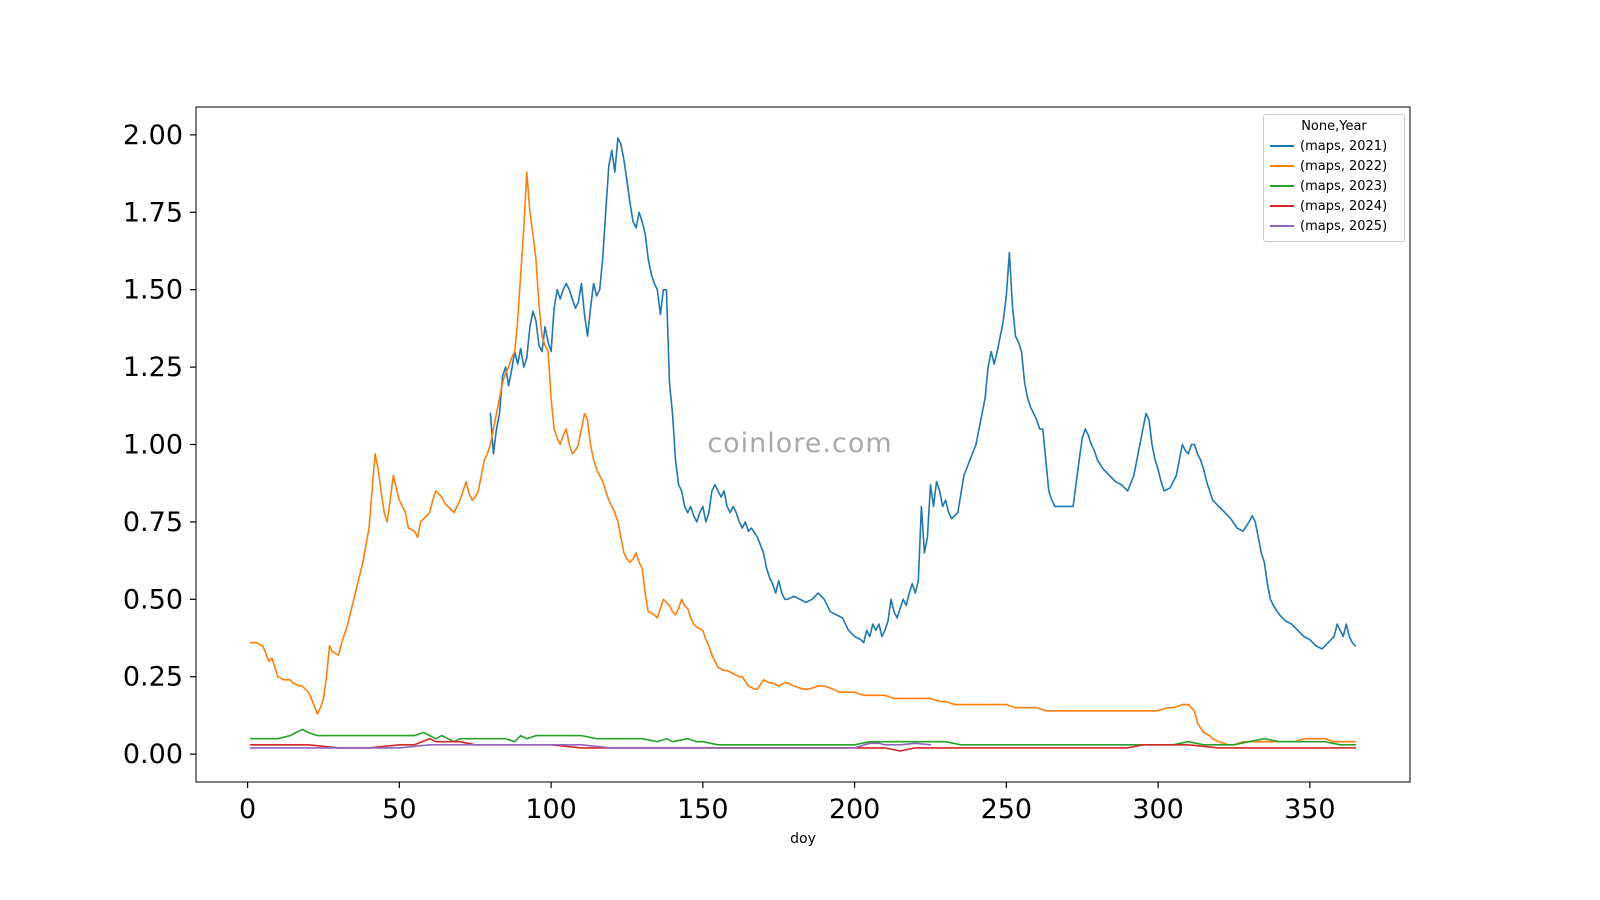  What do you see at coordinates (1344, 226) in the screenshot?
I see `legend-entry-label: (maps, 2025)` at bounding box center [1344, 226].